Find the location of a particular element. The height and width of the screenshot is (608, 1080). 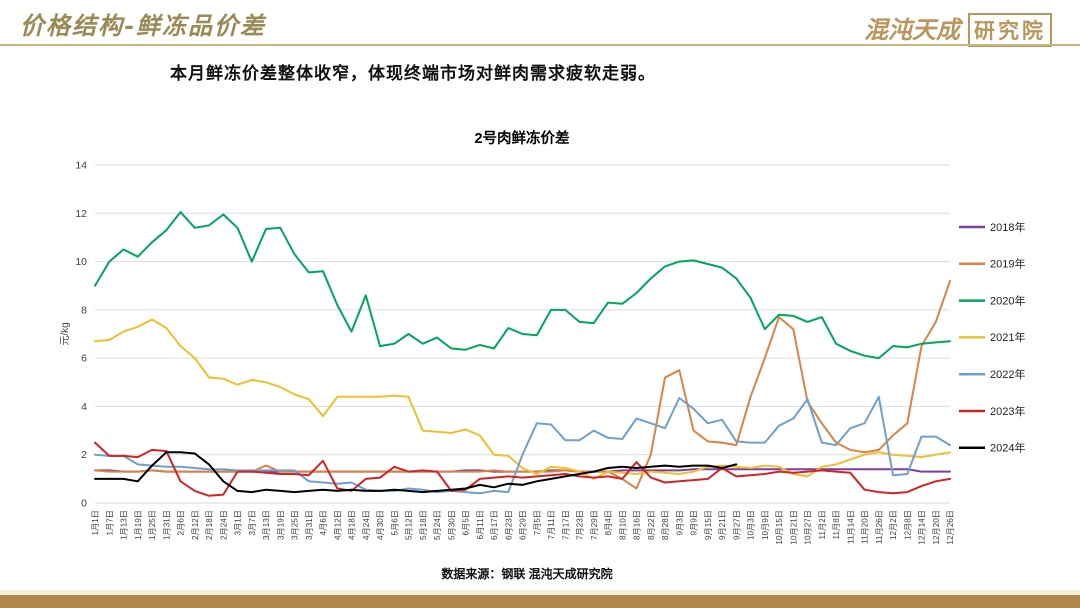

legend-label-2018年: 2018年 is located at coordinates (1007, 227).